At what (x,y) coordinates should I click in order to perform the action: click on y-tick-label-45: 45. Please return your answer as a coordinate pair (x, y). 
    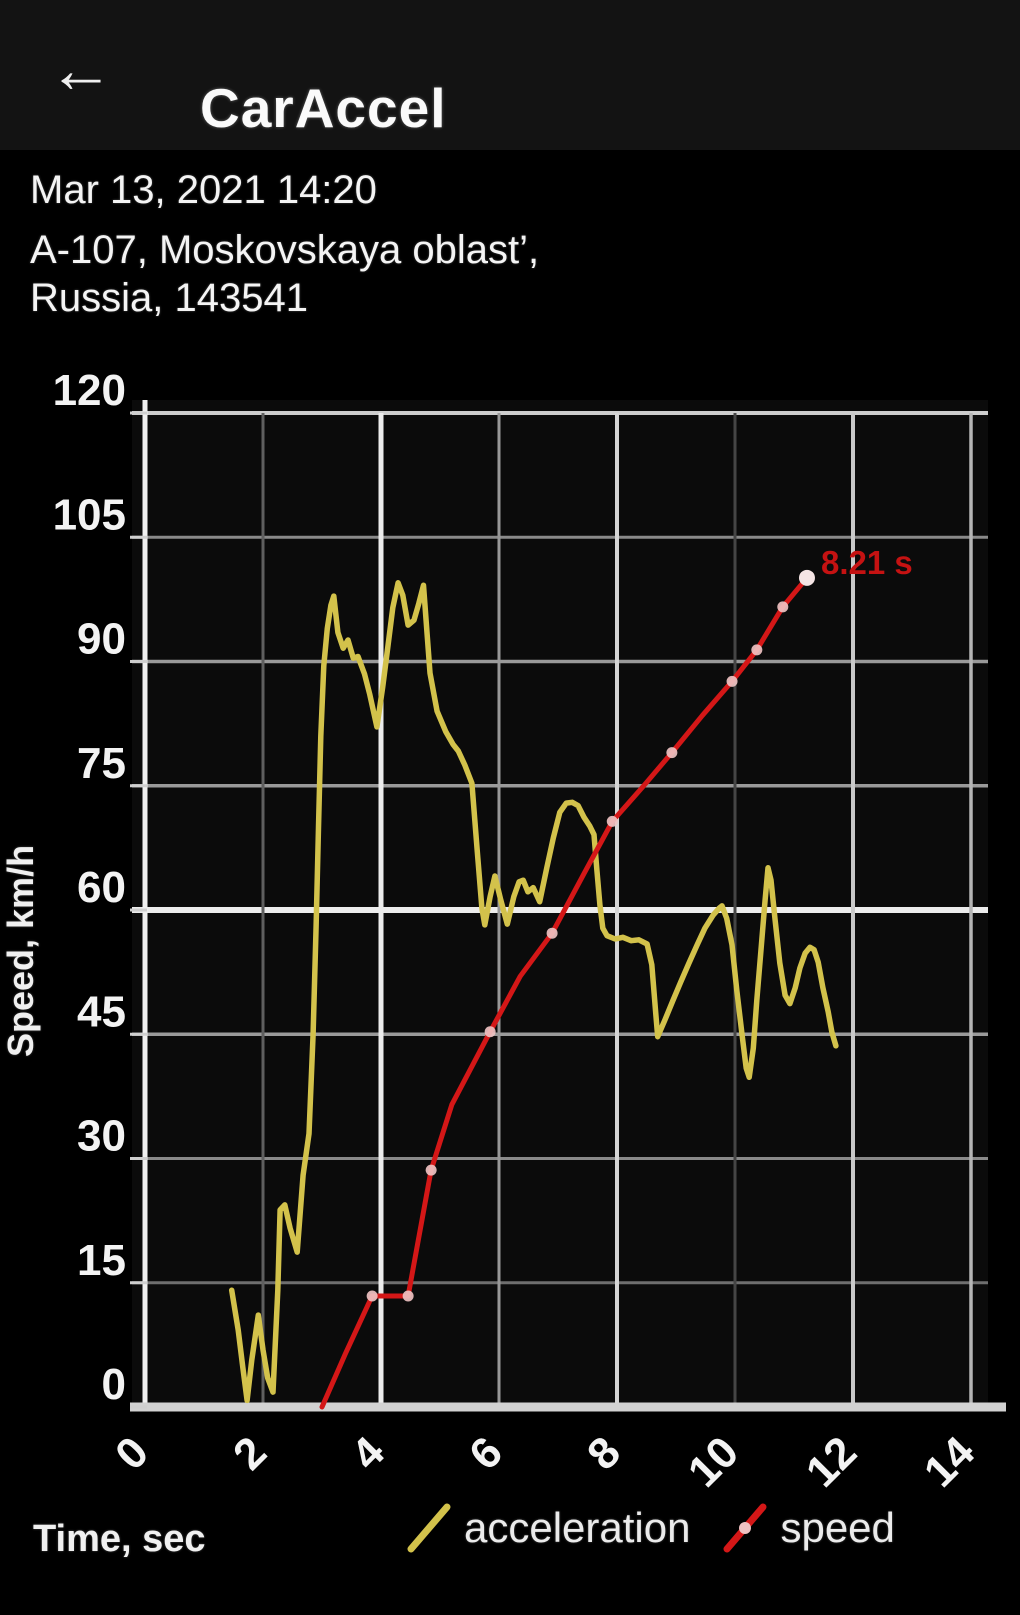
    Looking at the image, I should click on (101, 1011).